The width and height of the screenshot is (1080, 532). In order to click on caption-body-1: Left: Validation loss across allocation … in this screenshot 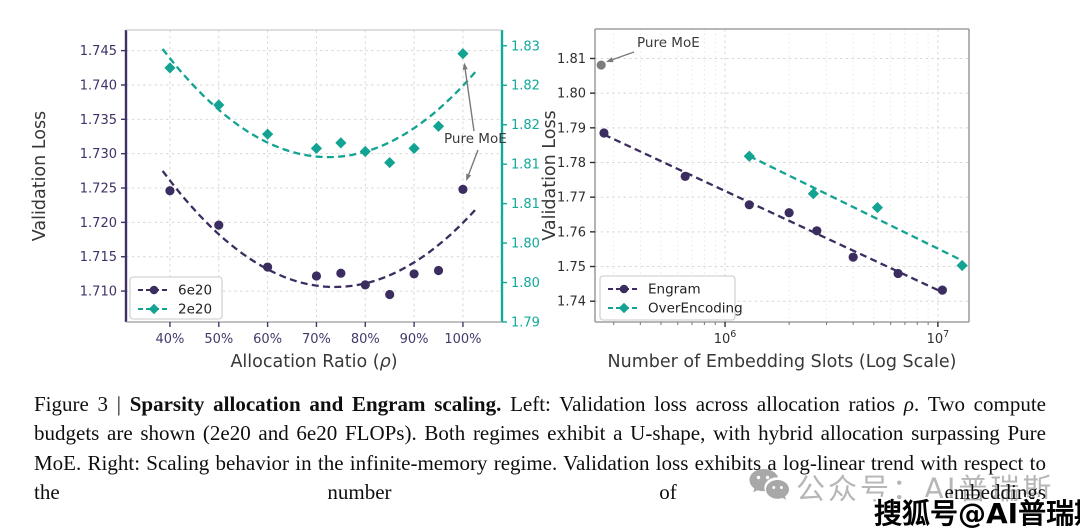, I will do `click(702, 404)`.